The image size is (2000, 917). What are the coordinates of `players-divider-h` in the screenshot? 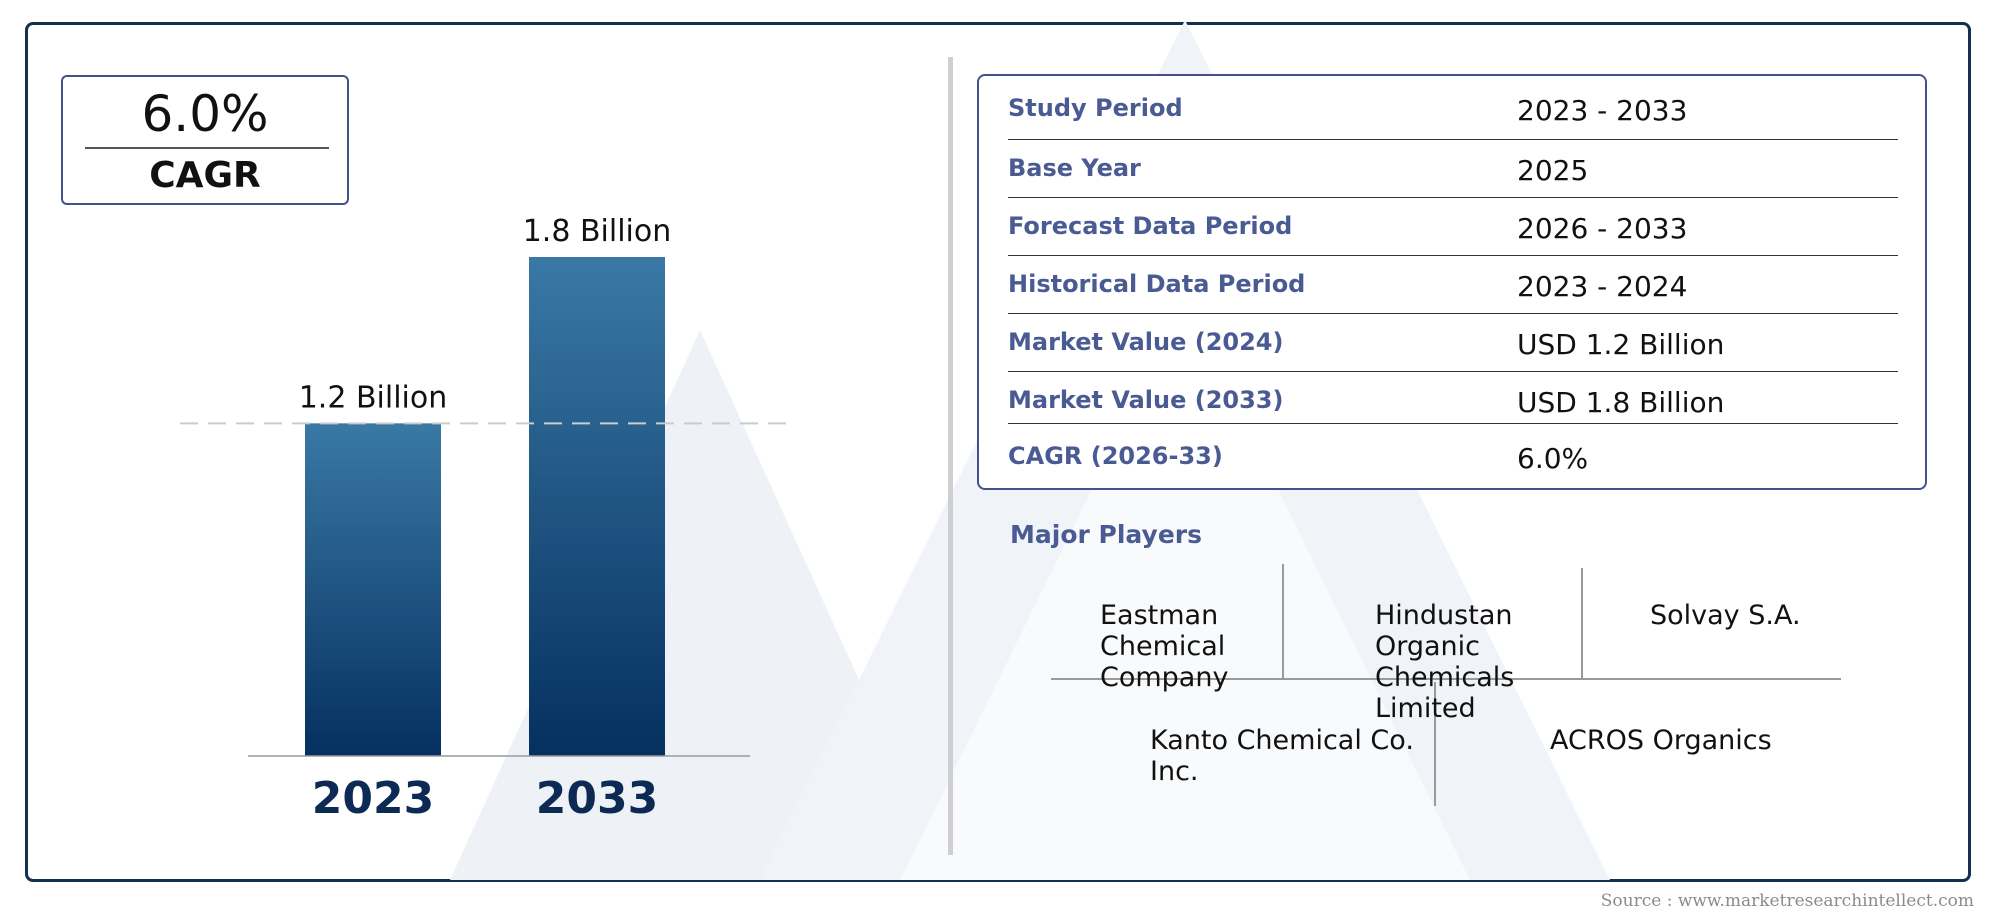 It's located at (1446, 679).